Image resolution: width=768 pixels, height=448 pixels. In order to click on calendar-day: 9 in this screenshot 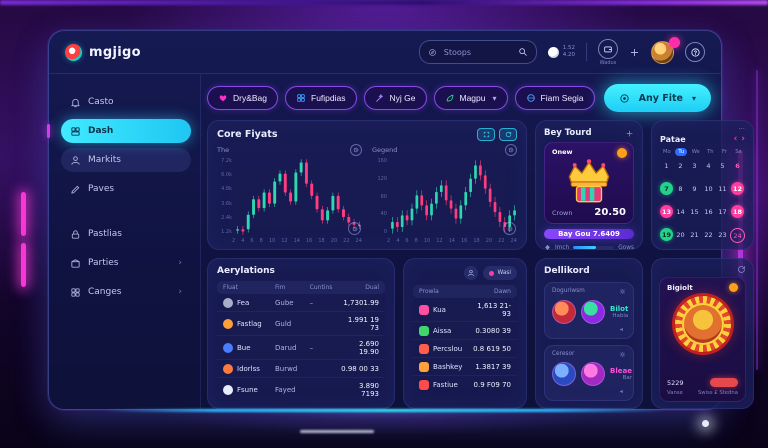, I will do `click(694, 188)`.